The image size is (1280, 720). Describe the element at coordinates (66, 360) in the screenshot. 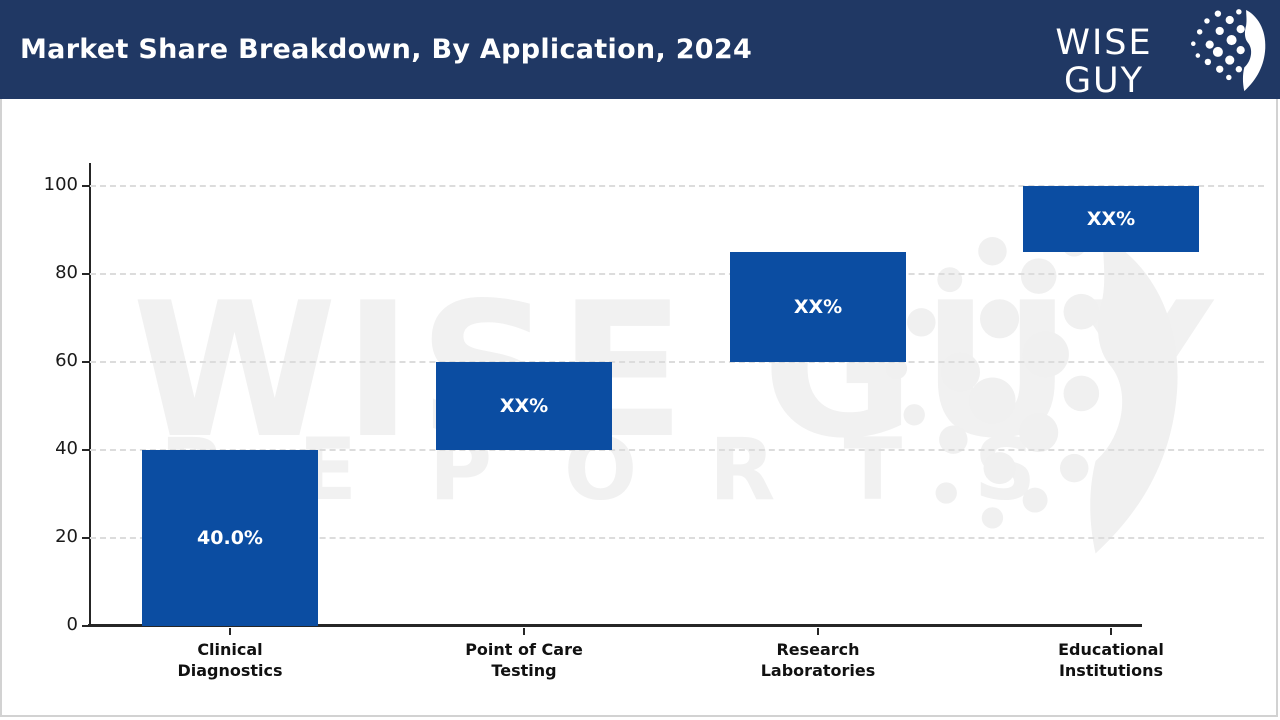

I see `y-tick-label-60: 60` at that location.